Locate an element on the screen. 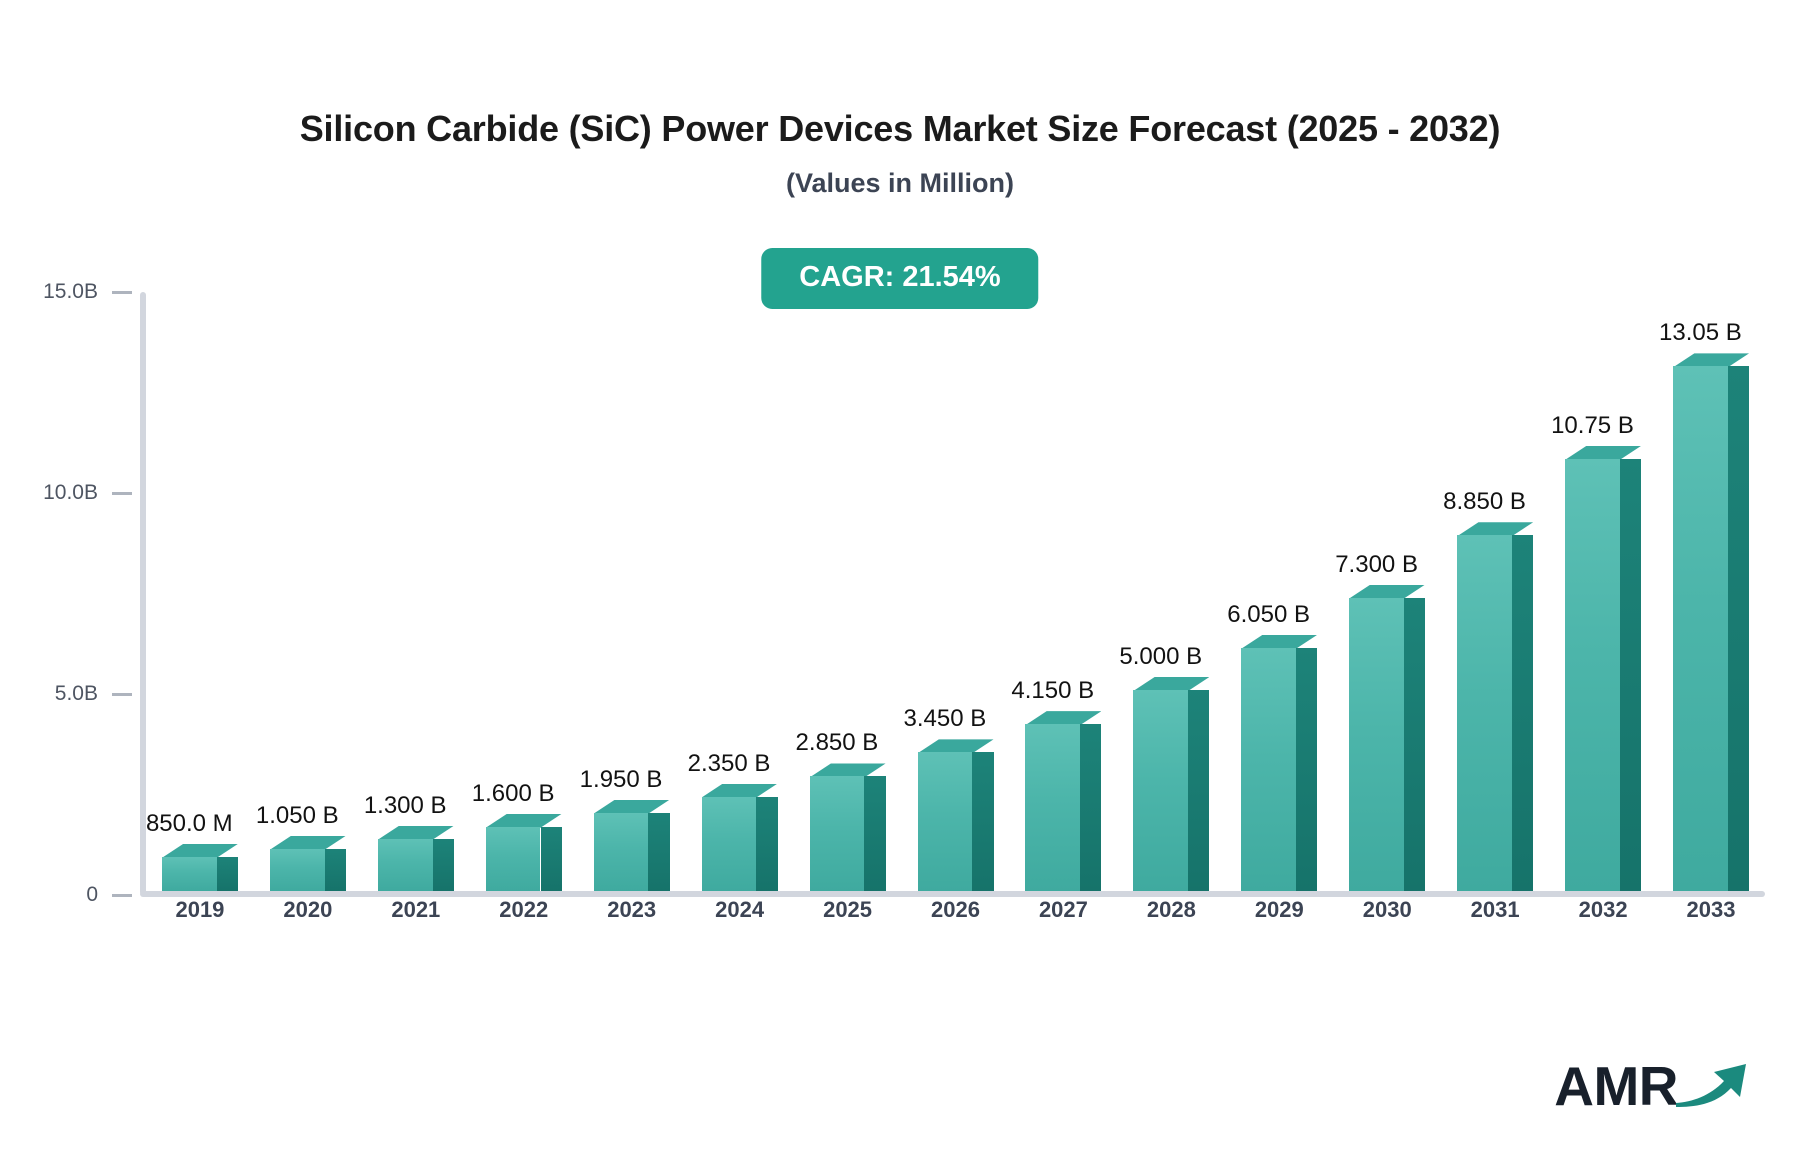 Image resolution: width=1800 pixels, height=1156 pixels. bar-value-label: 8.850 B is located at coordinates (1484, 502).